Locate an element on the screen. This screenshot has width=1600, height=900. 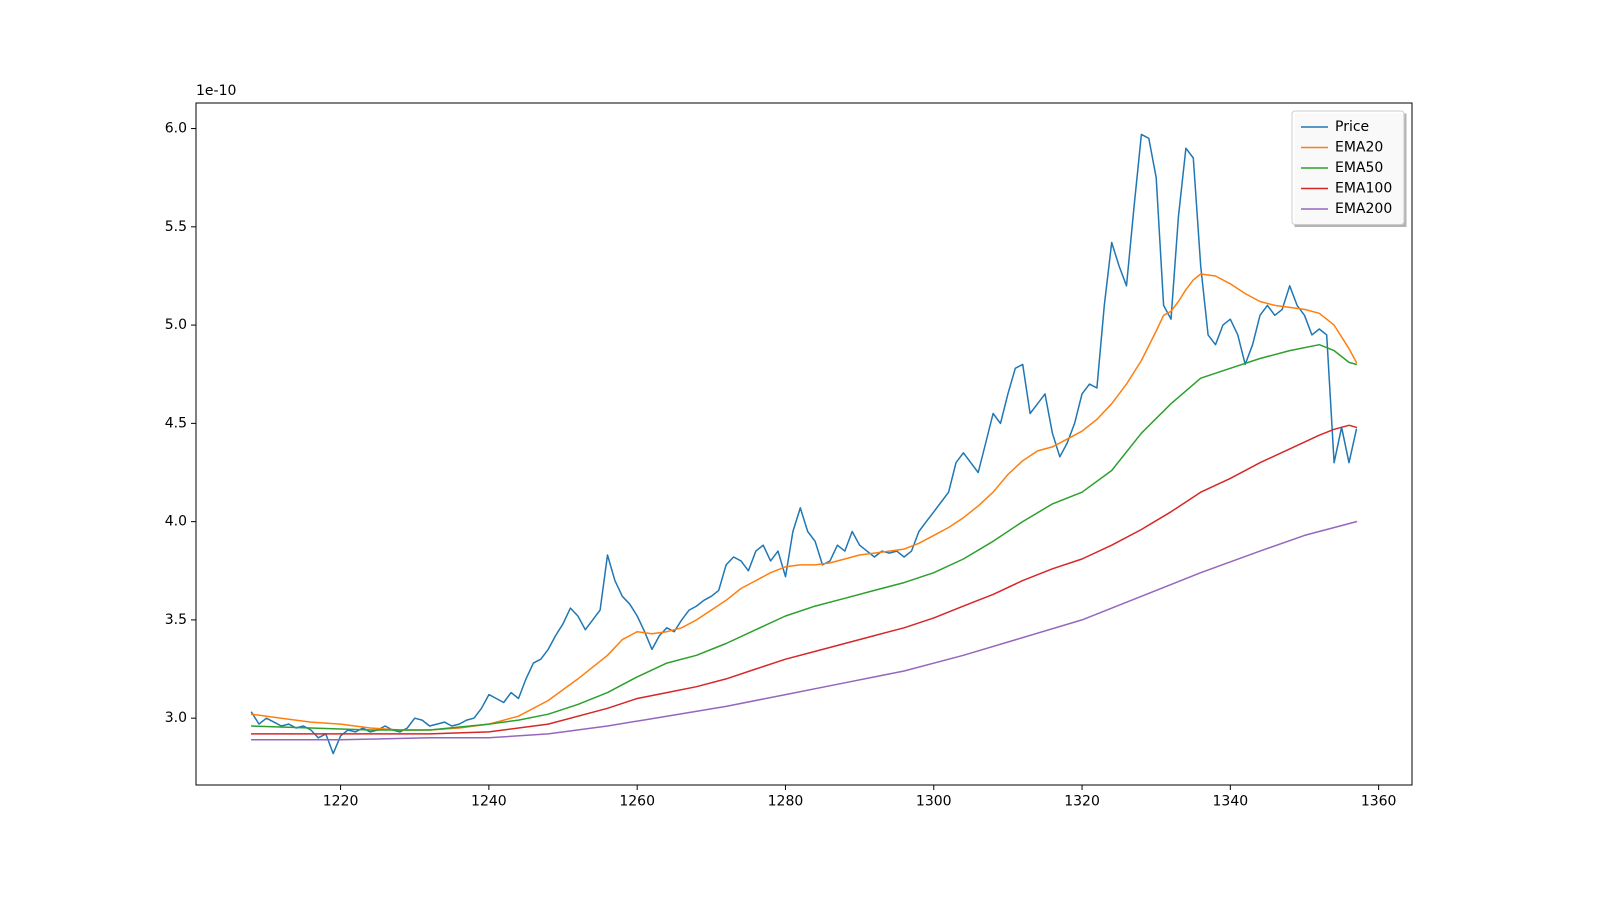
legend-label-ema200: EMA200 is located at coordinates (1363, 209).